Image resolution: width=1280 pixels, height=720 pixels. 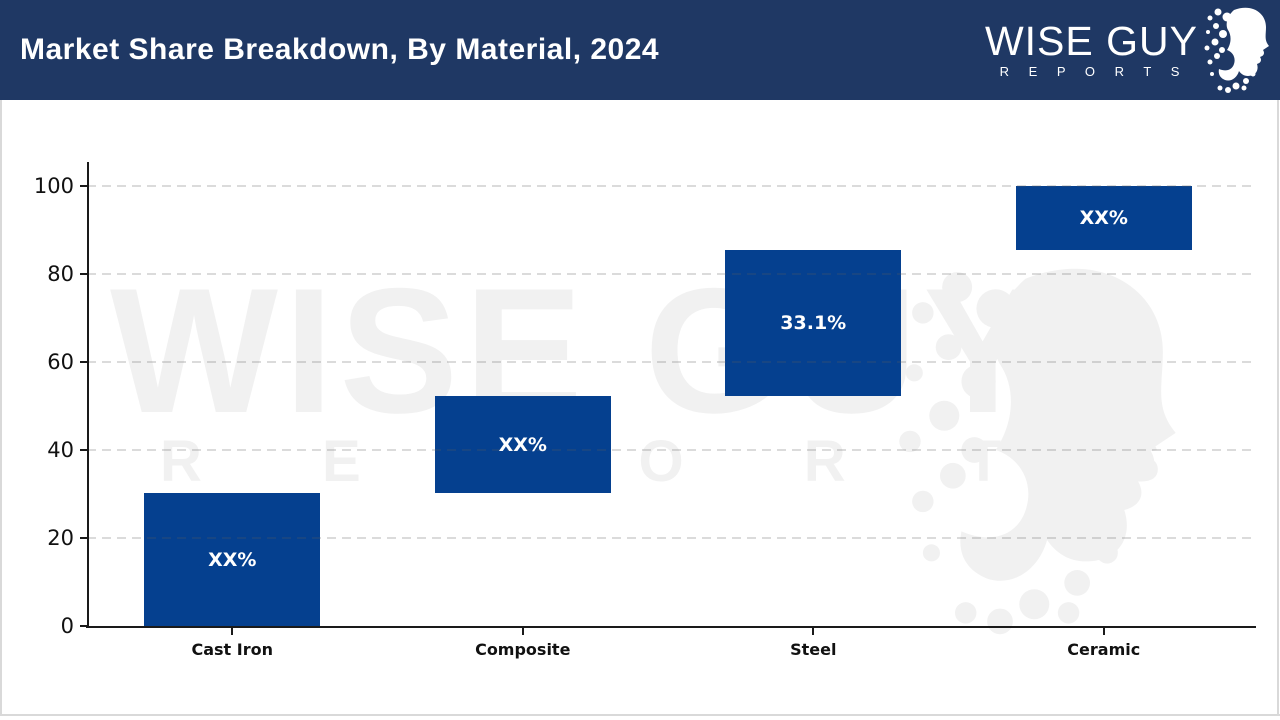 What do you see at coordinates (671, 627) in the screenshot?
I see `x-axis` at bounding box center [671, 627].